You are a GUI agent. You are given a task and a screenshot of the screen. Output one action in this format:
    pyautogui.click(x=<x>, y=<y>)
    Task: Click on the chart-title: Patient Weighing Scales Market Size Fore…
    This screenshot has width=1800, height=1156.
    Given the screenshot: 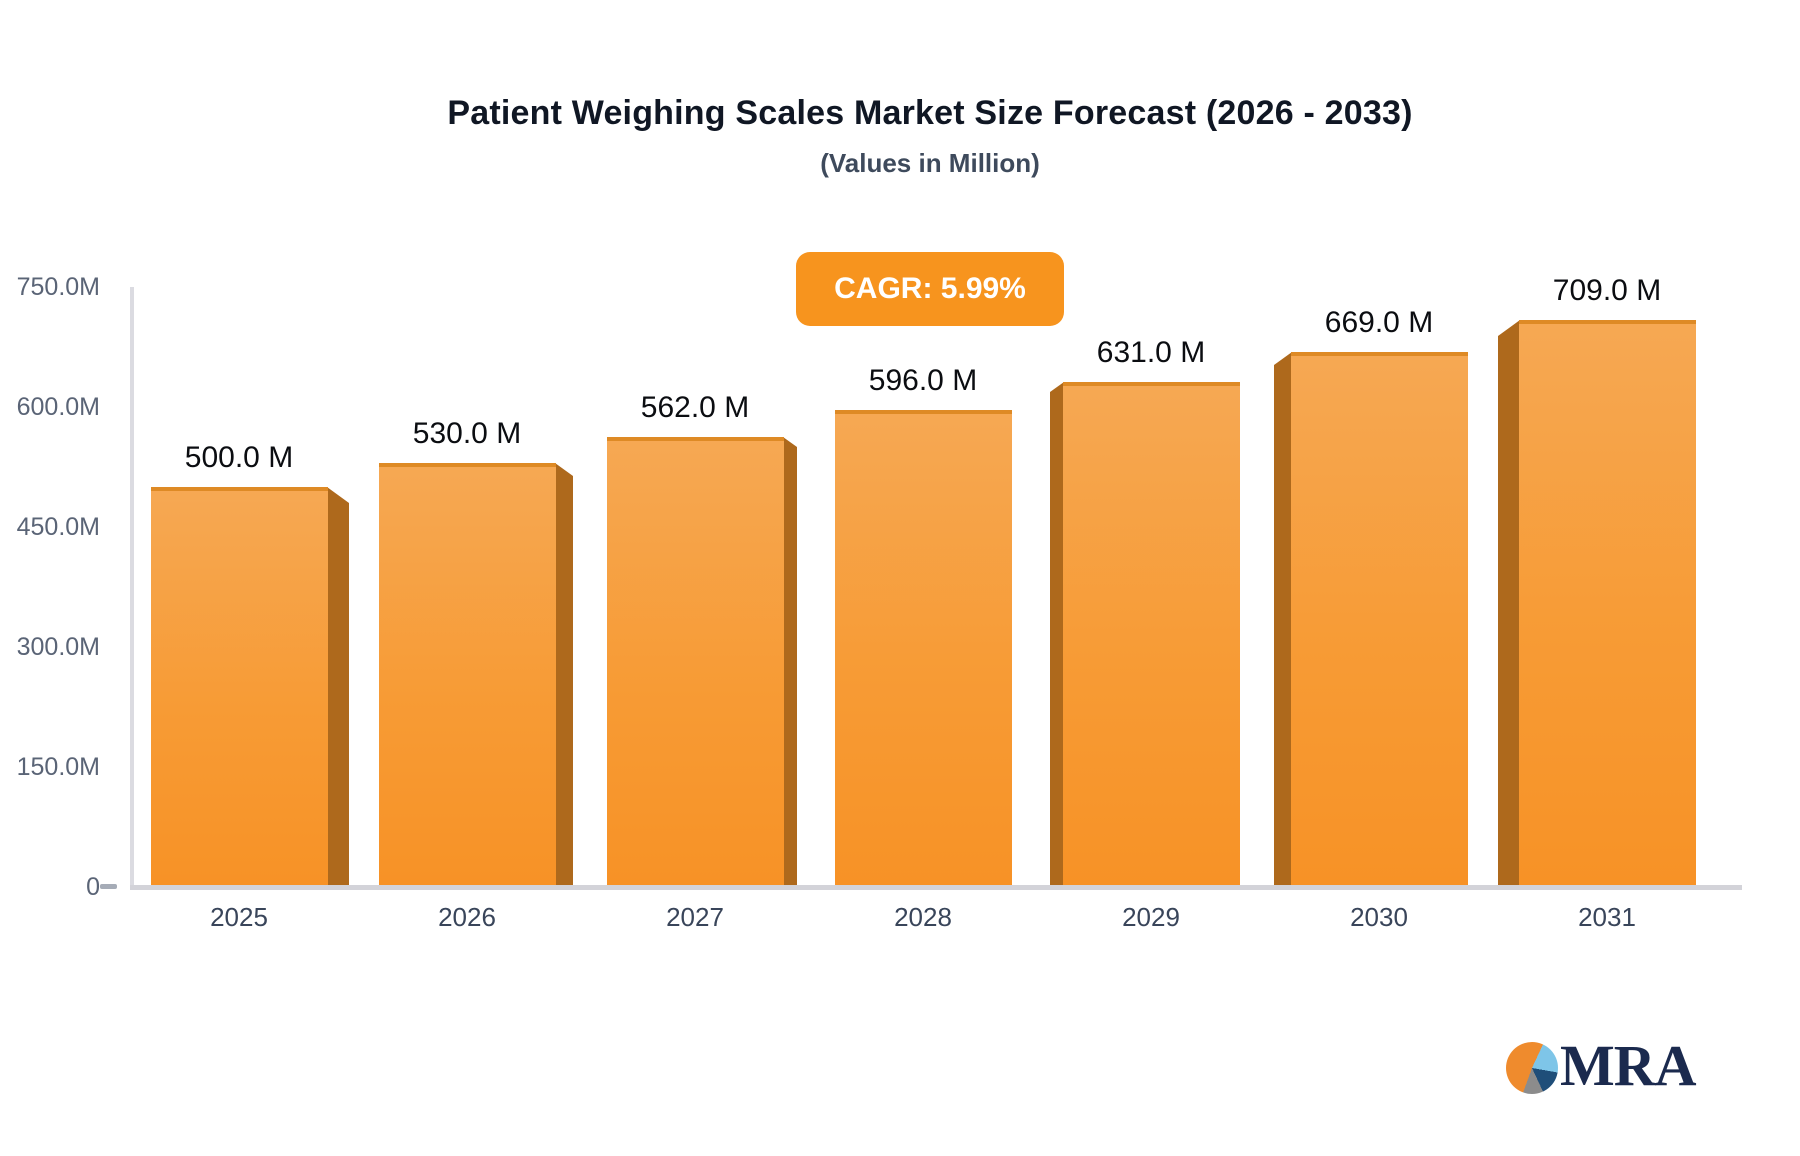 What is the action you would take?
    pyautogui.click(x=930, y=113)
    